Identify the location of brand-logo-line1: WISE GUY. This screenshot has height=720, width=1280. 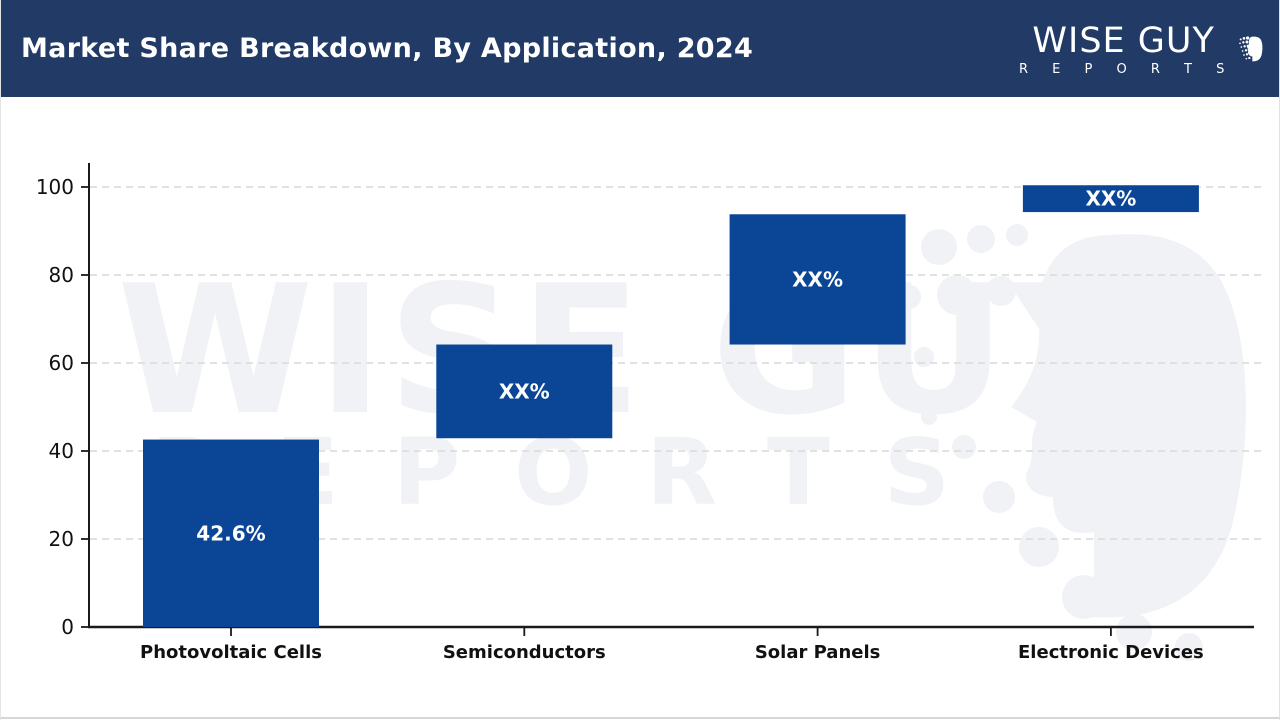
(1123, 40).